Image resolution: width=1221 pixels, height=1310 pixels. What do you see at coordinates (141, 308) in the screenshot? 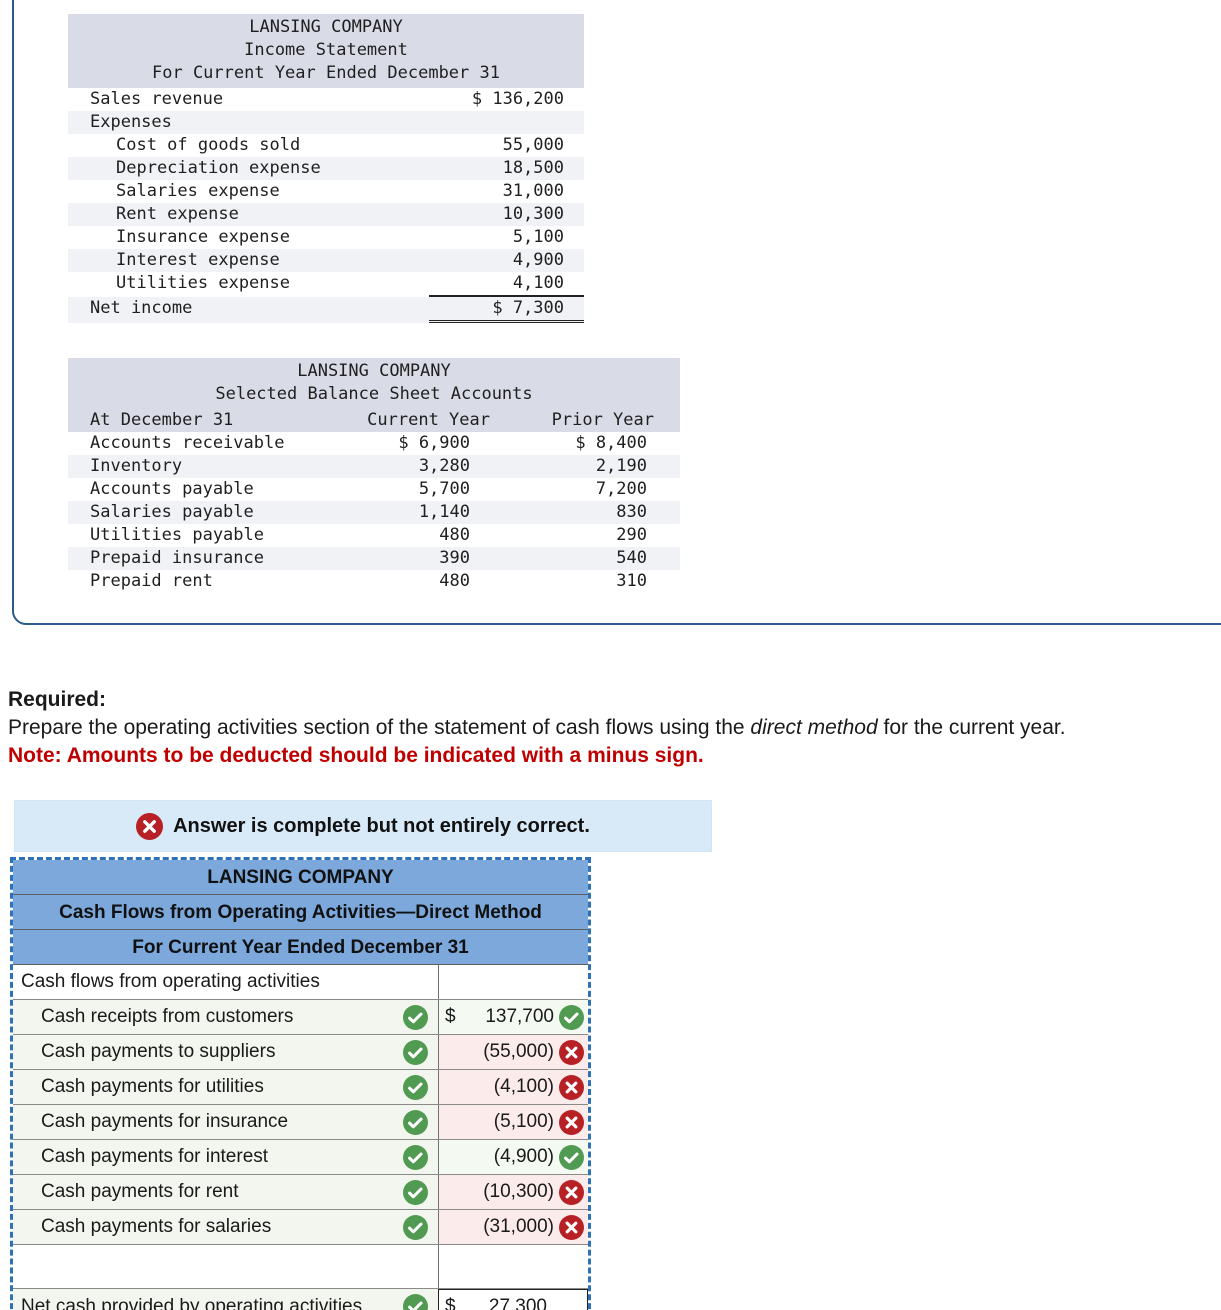
I see `income-row-label: Net income` at bounding box center [141, 308].